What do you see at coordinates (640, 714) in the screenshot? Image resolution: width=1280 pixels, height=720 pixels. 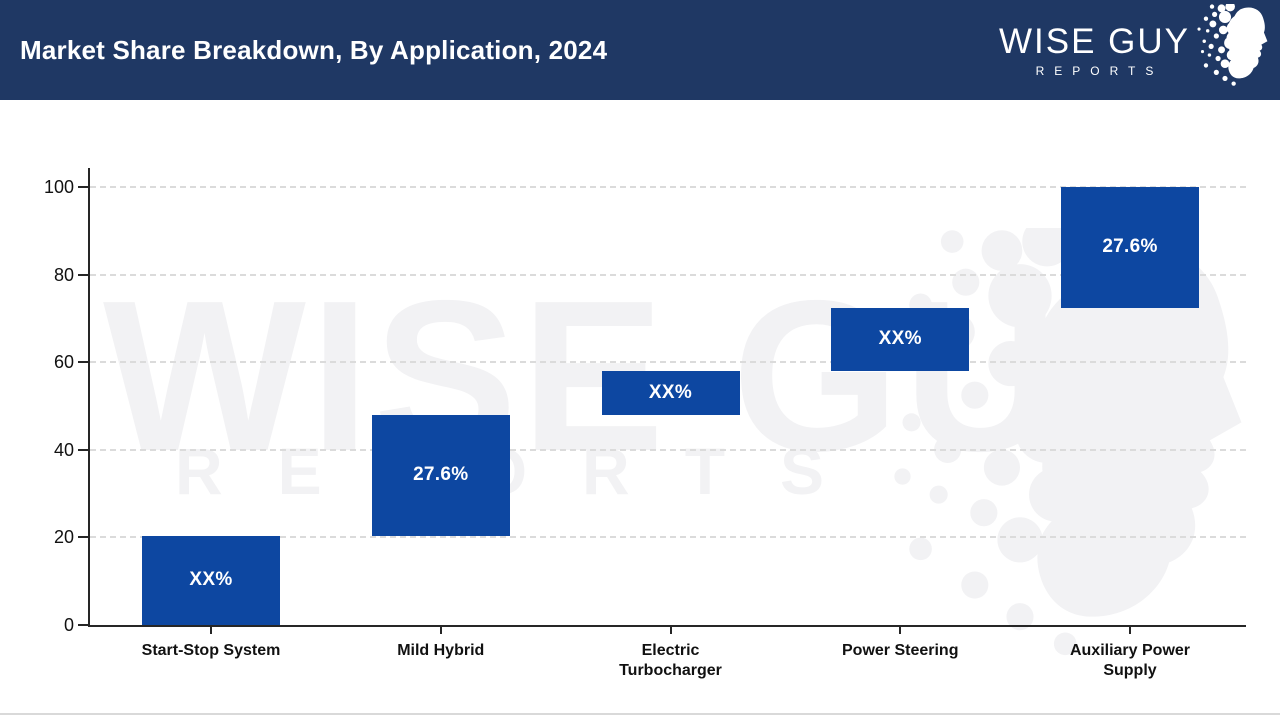 I see `footer-rule` at bounding box center [640, 714].